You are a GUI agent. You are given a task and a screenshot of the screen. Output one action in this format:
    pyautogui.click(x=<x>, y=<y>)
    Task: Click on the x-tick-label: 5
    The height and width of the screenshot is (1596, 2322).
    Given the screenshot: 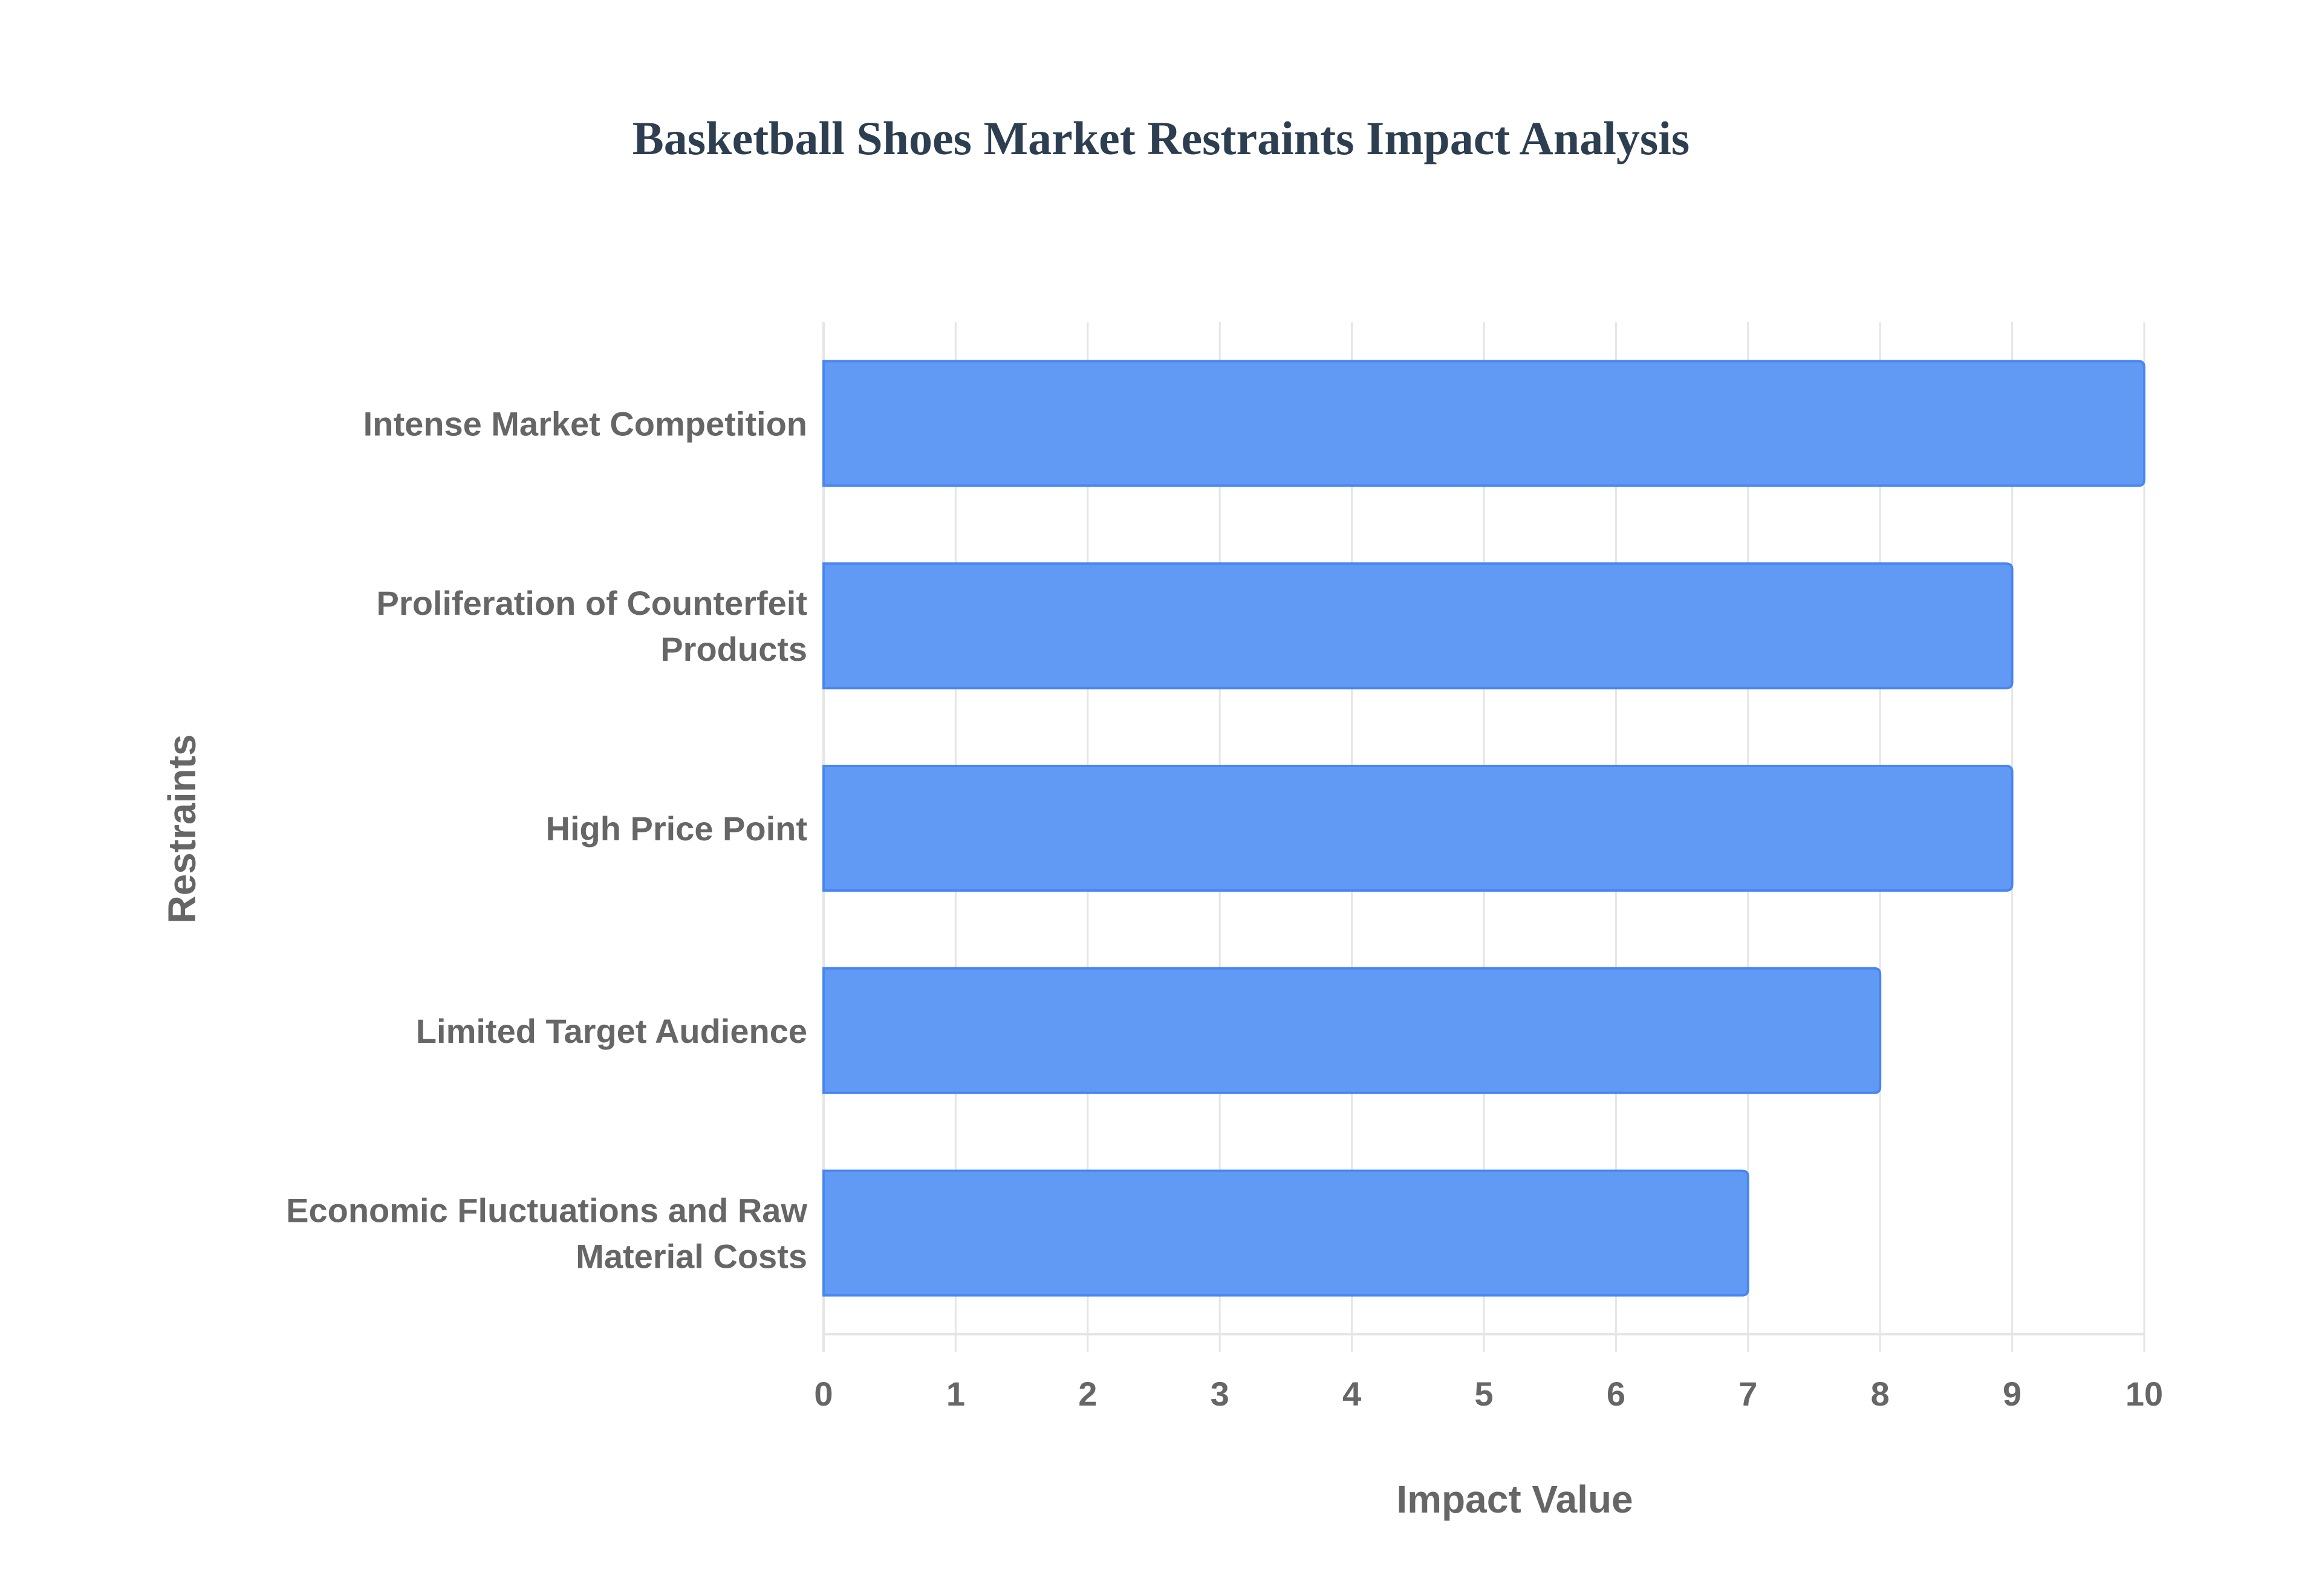 What is the action you would take?
    pyautogui.click(x=1483, y=1394)
    